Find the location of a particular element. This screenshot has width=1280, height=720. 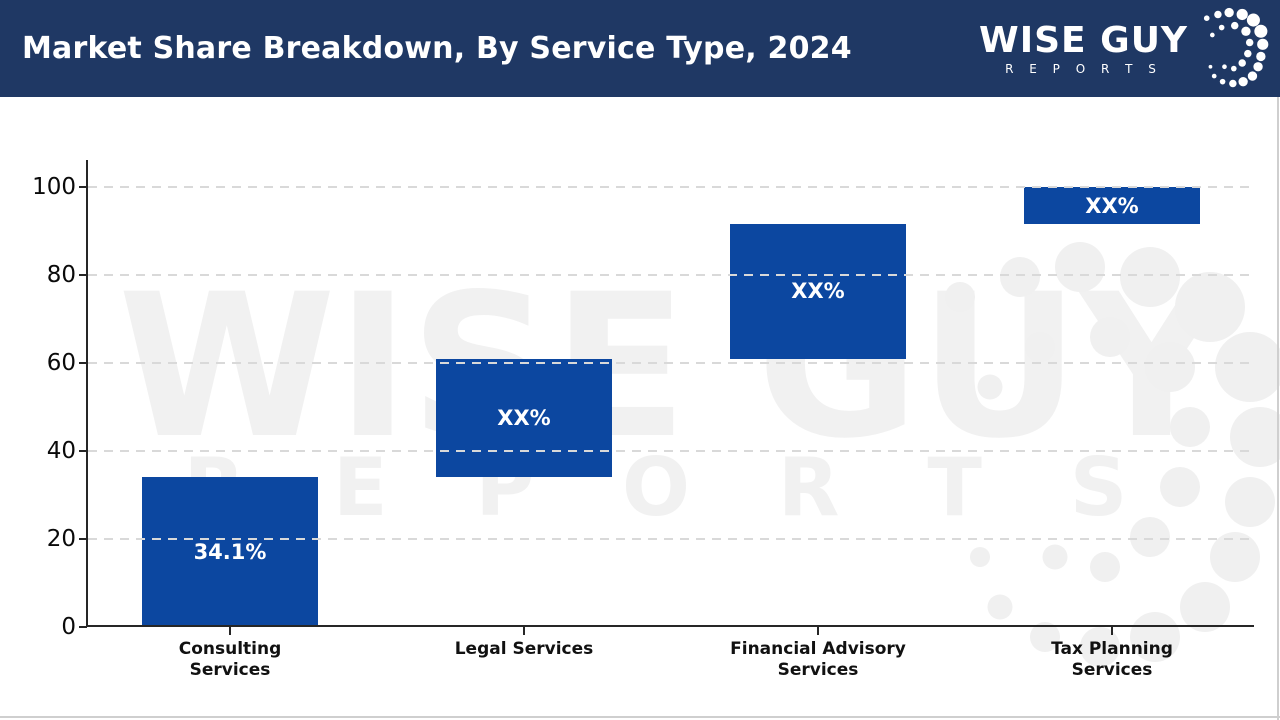

x-category-label: Tax Planning Services is located at coordinates (1112, 660).